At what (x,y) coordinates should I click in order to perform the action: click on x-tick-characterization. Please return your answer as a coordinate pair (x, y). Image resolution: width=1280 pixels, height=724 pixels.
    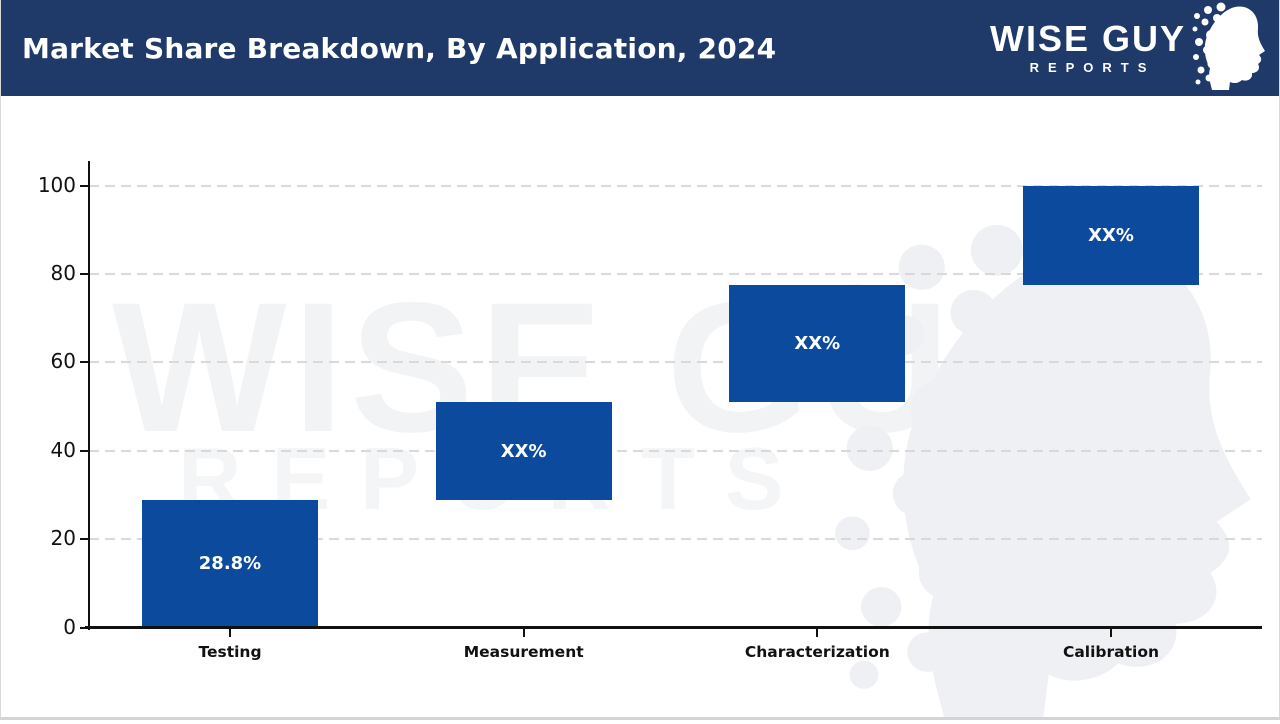
    Looking at the image, I should click on (817, 633).